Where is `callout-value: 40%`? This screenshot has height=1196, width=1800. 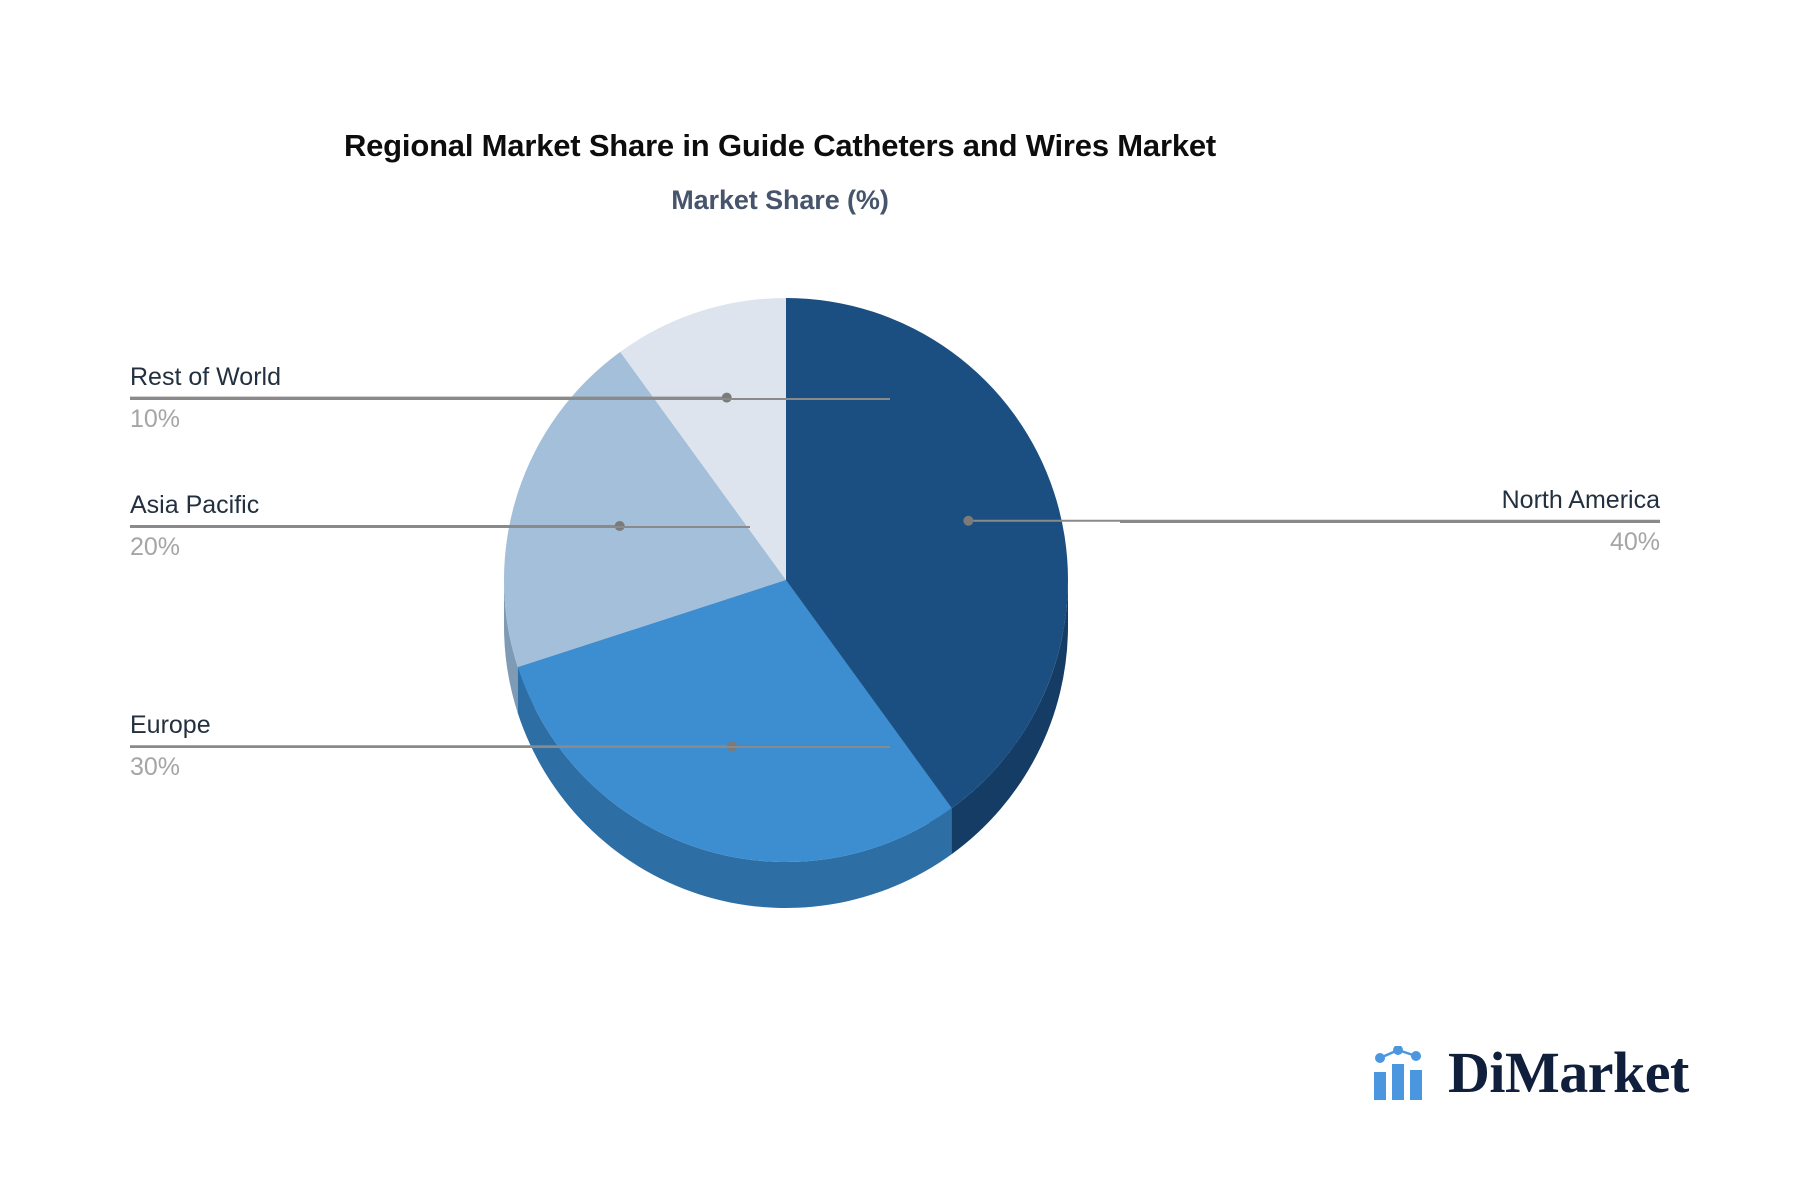
callout-value: 40% is located at coordinates (1634, 541).